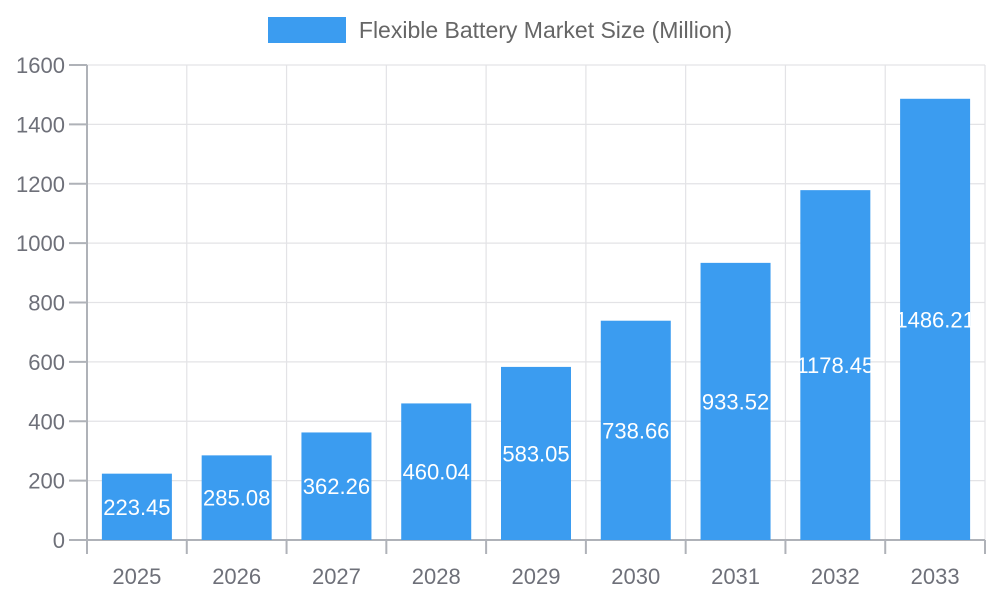 The width and height of the screenshot is (1000, 600). Describe the element at coordinates (536, 576) in the screenshot. I see `x-tick-label: 2029` at that location.